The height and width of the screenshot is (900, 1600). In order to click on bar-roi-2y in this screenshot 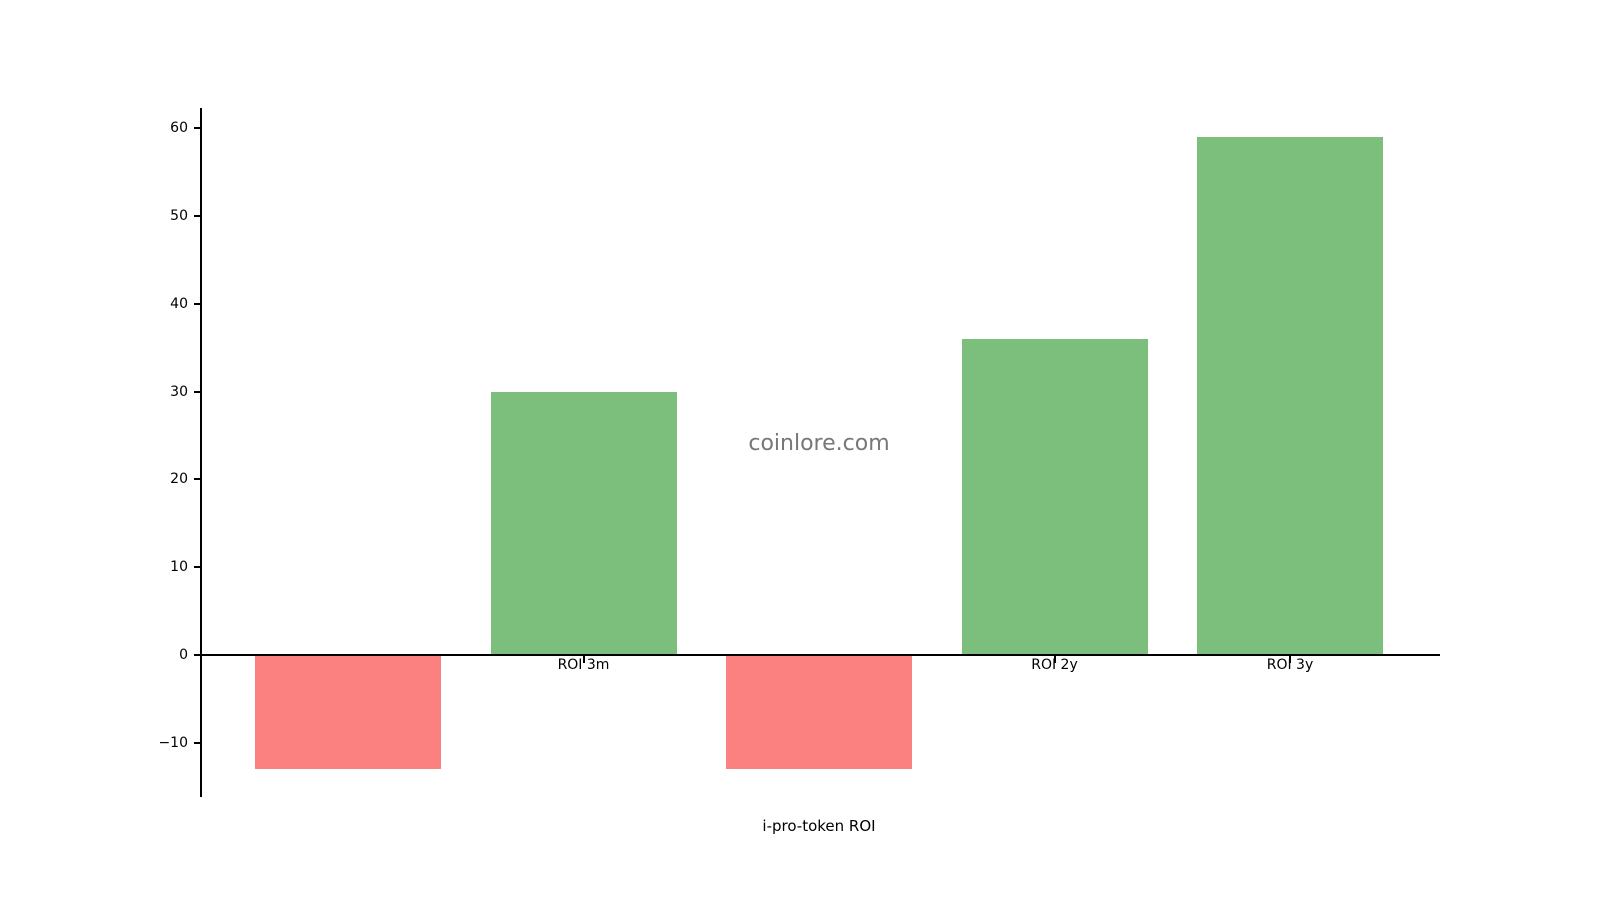, I will do `click(1054, 496)`.